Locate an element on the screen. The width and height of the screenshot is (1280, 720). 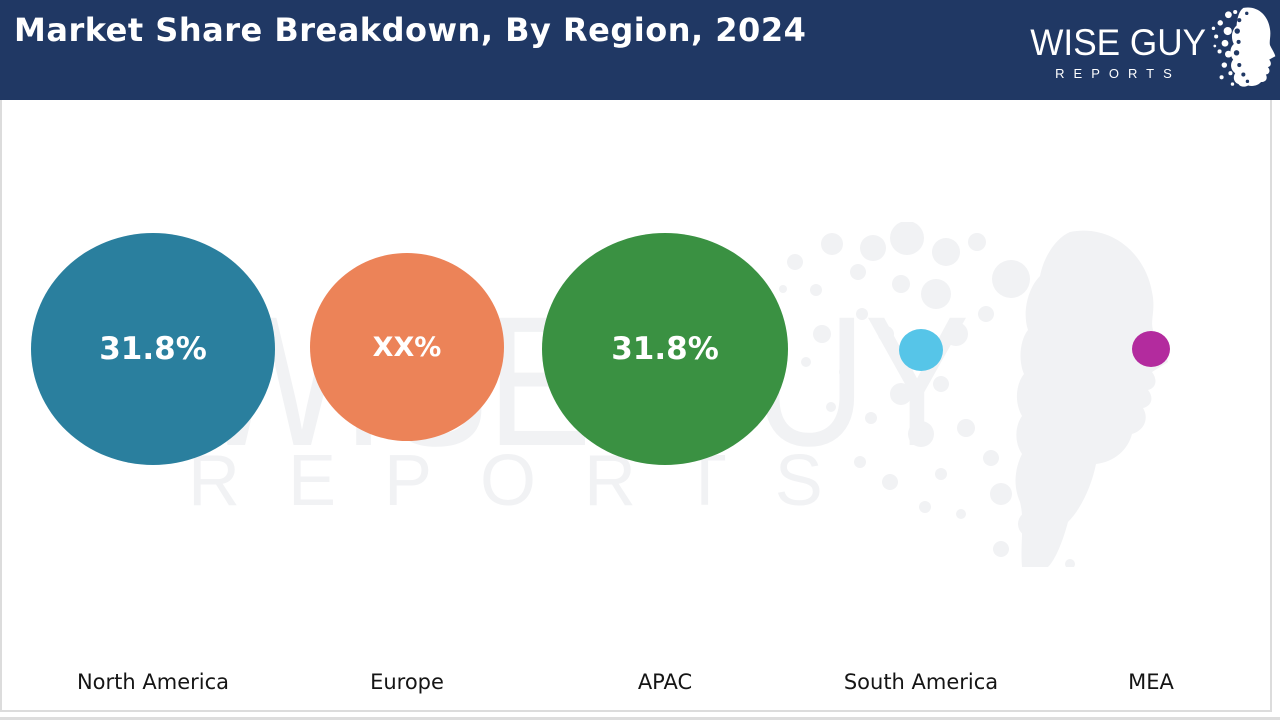
category-label-mea: MEA is located at coordinates (1151, 682).